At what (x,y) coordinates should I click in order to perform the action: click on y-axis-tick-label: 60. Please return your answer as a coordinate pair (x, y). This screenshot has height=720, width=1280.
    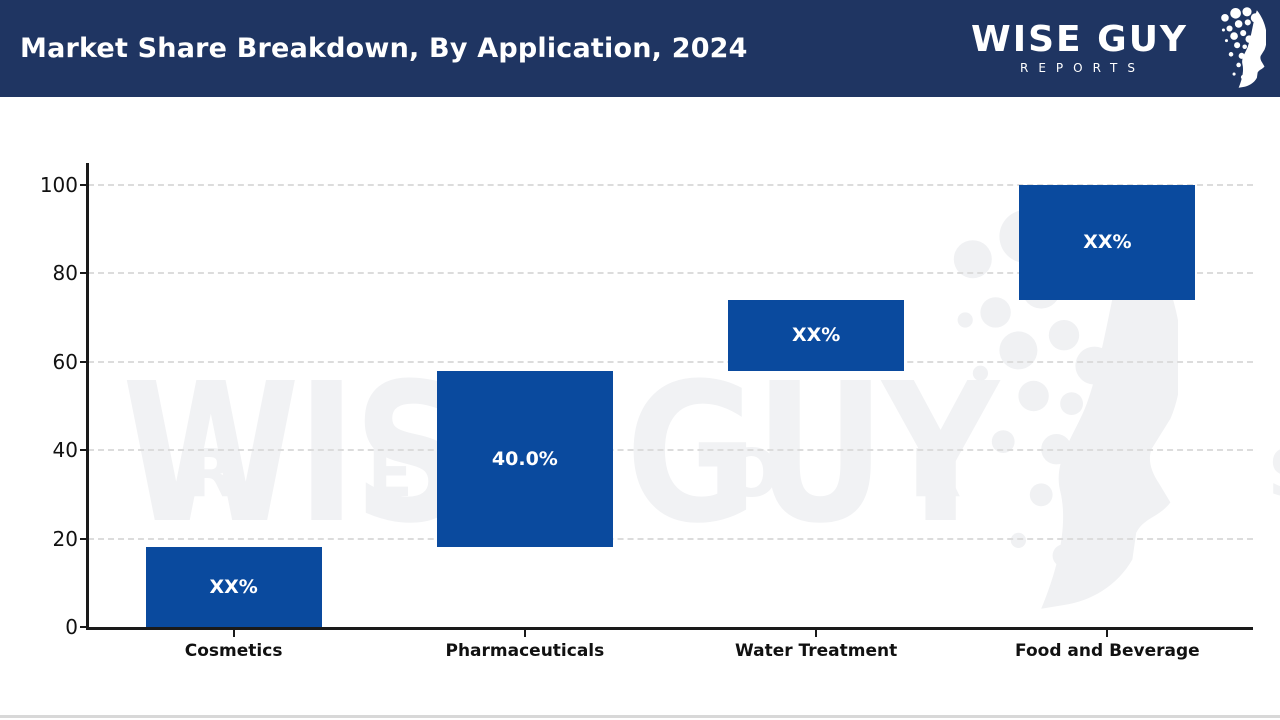
    Looking at the image, I should click on (65, 361).